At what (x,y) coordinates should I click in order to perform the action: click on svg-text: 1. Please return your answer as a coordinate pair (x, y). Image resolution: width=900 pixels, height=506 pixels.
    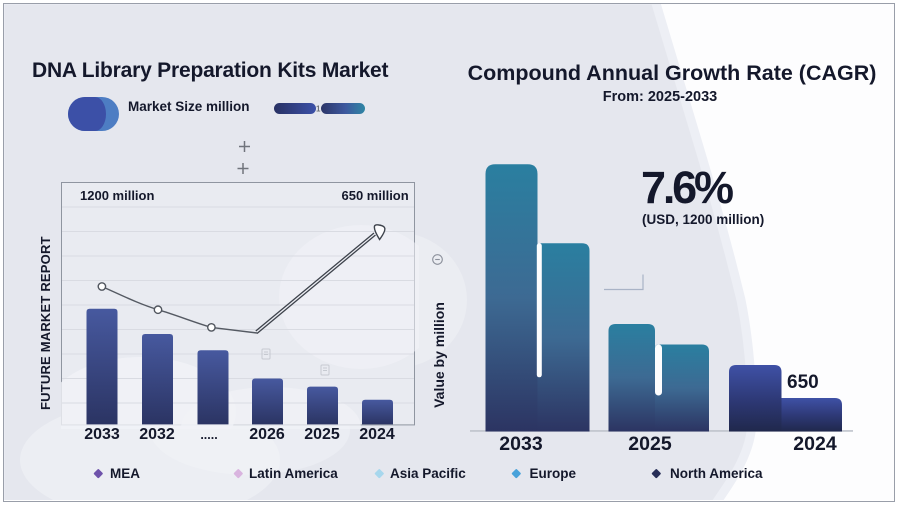
    Looking at the image, I should click on (318, 109).